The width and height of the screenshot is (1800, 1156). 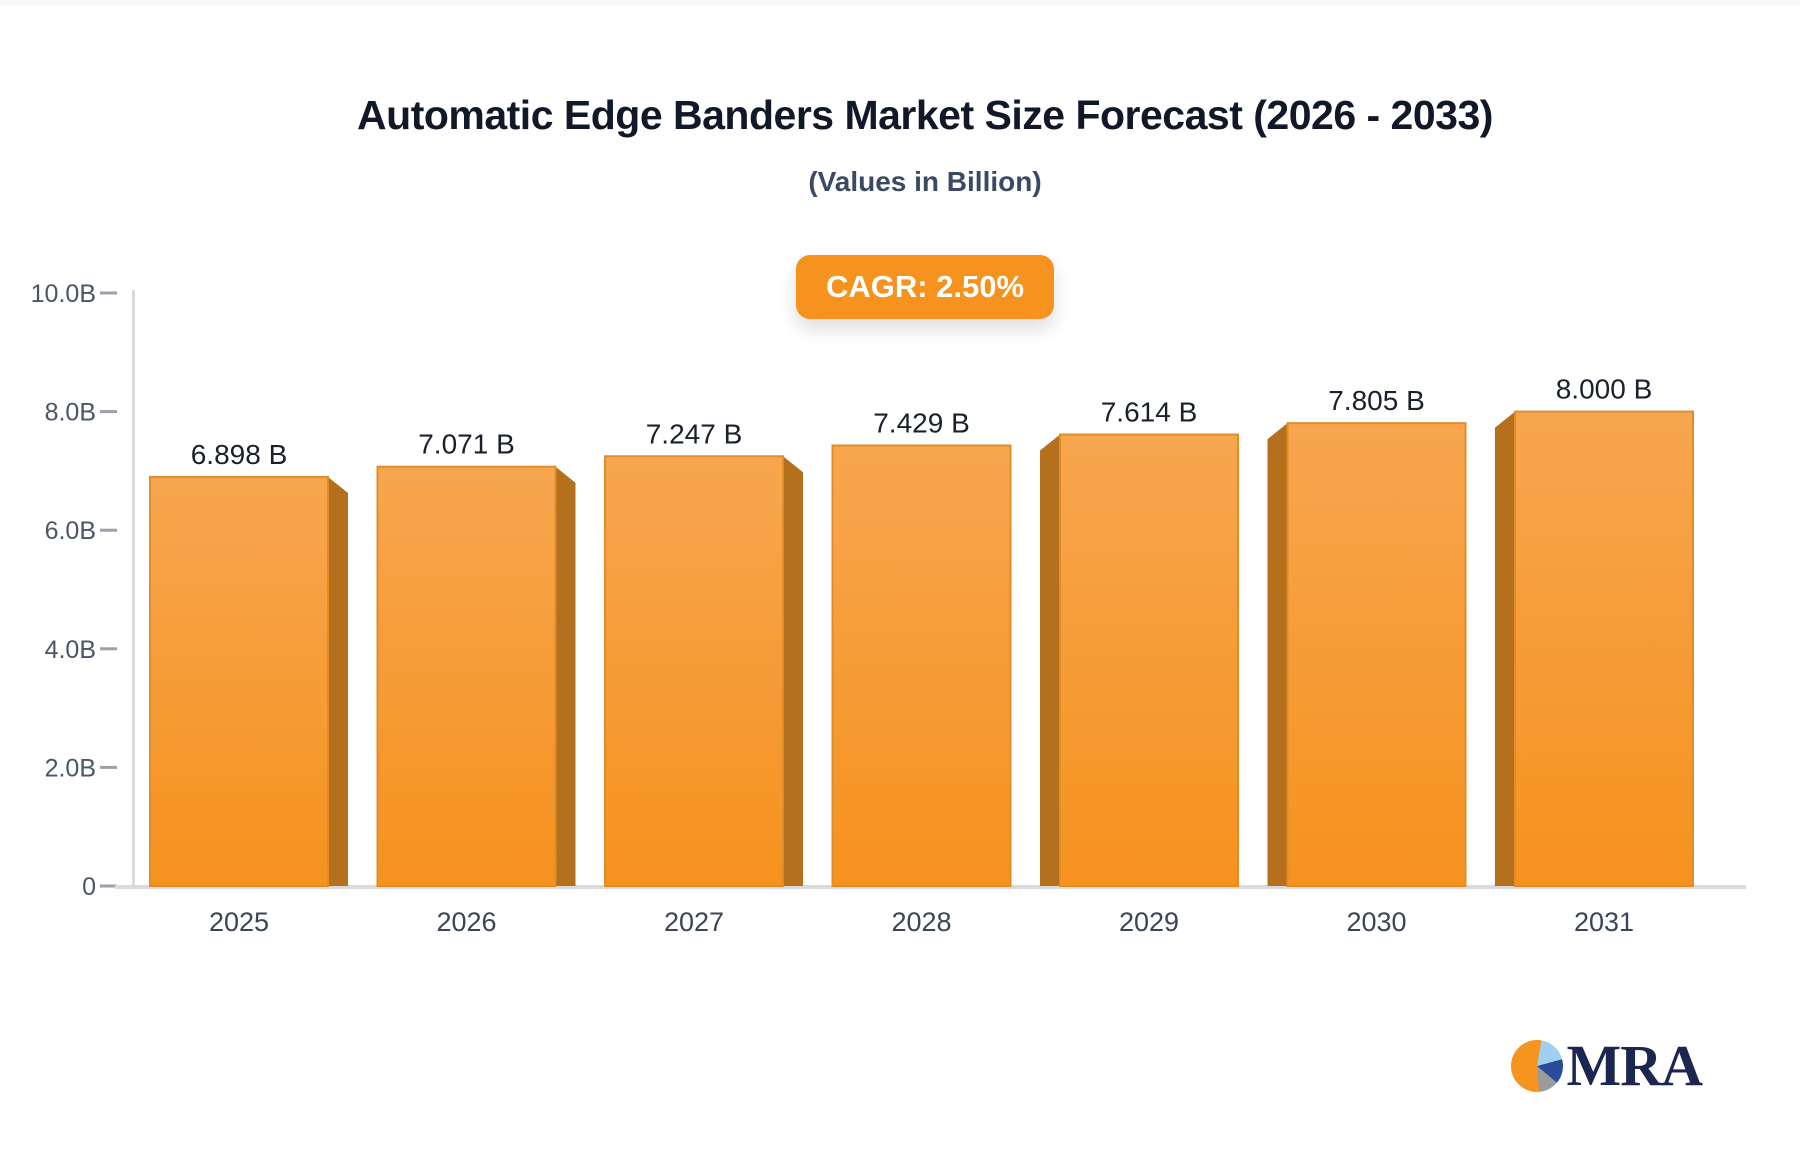 I want to click on x-axis-label: 2030, so click(x=1376, y=922).